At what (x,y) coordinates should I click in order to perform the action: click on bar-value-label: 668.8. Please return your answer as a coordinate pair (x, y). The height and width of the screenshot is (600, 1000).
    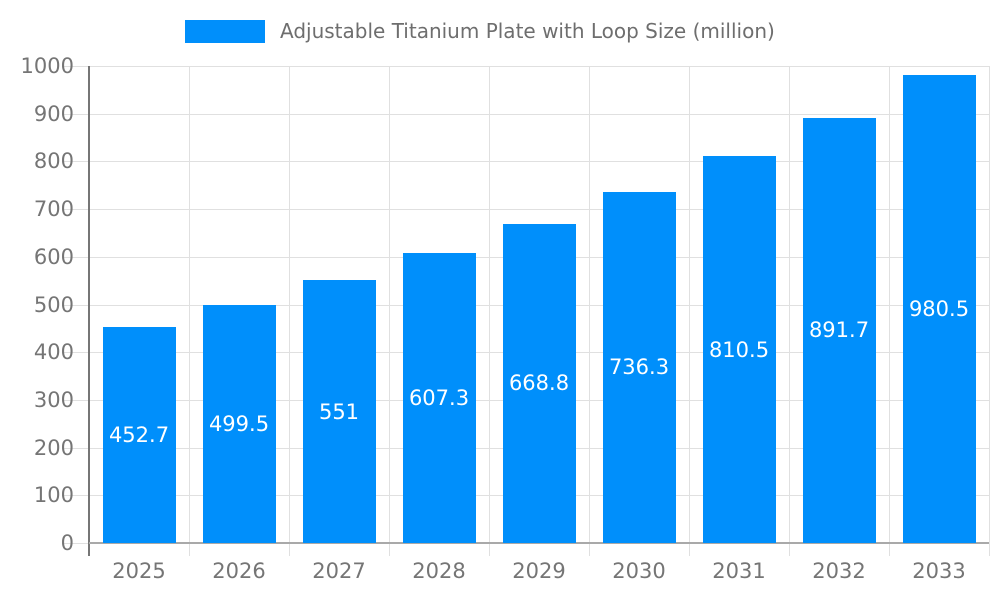
    Looking at the image, I should click on (539, 383).